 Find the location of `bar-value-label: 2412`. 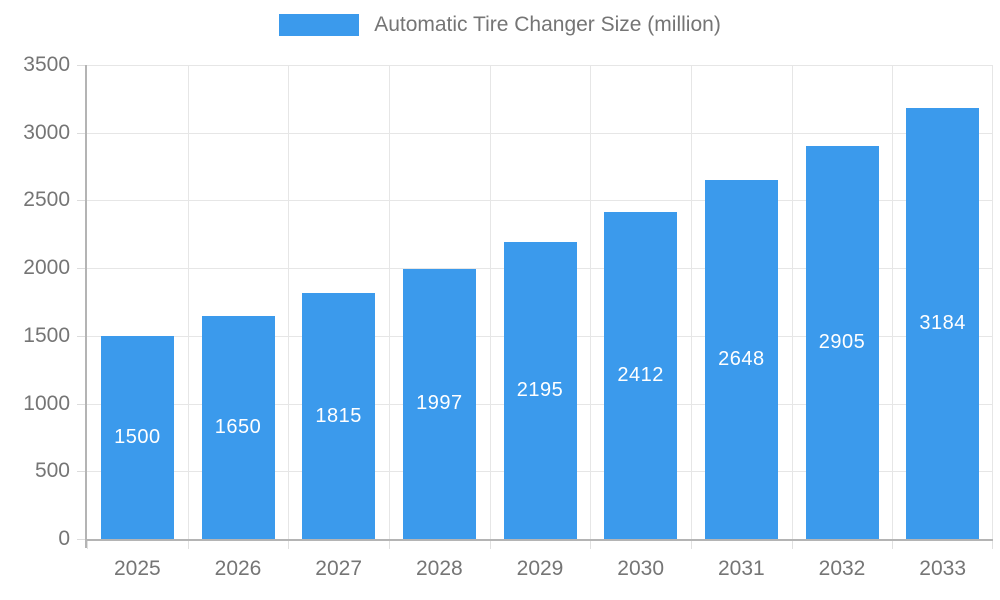

bar-value-label: 2412 is located at coordinates (640, 375).